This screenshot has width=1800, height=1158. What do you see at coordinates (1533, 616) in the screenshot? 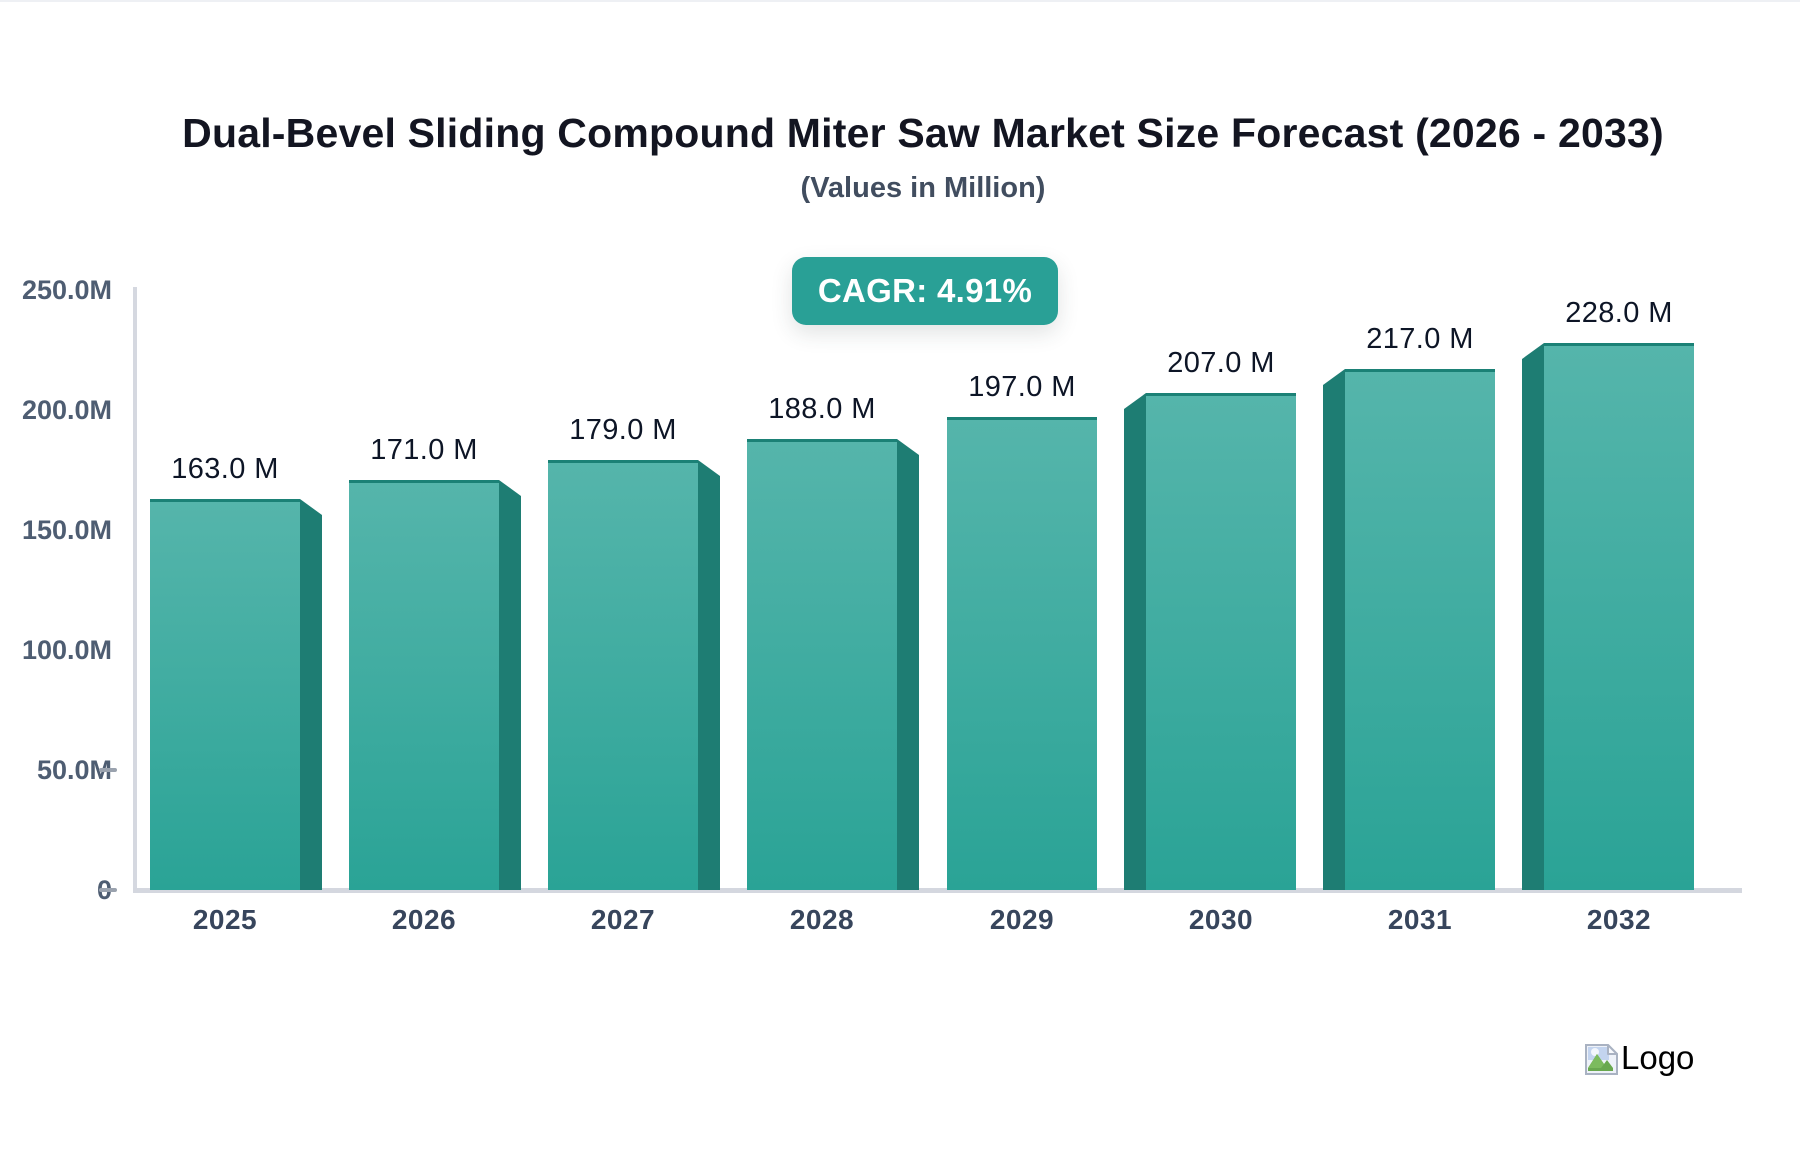
I see `bar-2032-side-face` at bounding box center [1533, 616].